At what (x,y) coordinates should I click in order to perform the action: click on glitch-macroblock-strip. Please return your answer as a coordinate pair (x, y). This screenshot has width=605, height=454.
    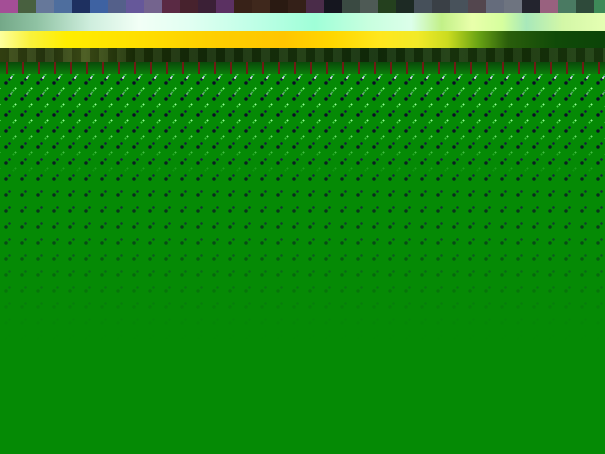
    Looking at the image, I should click on (302, 6).